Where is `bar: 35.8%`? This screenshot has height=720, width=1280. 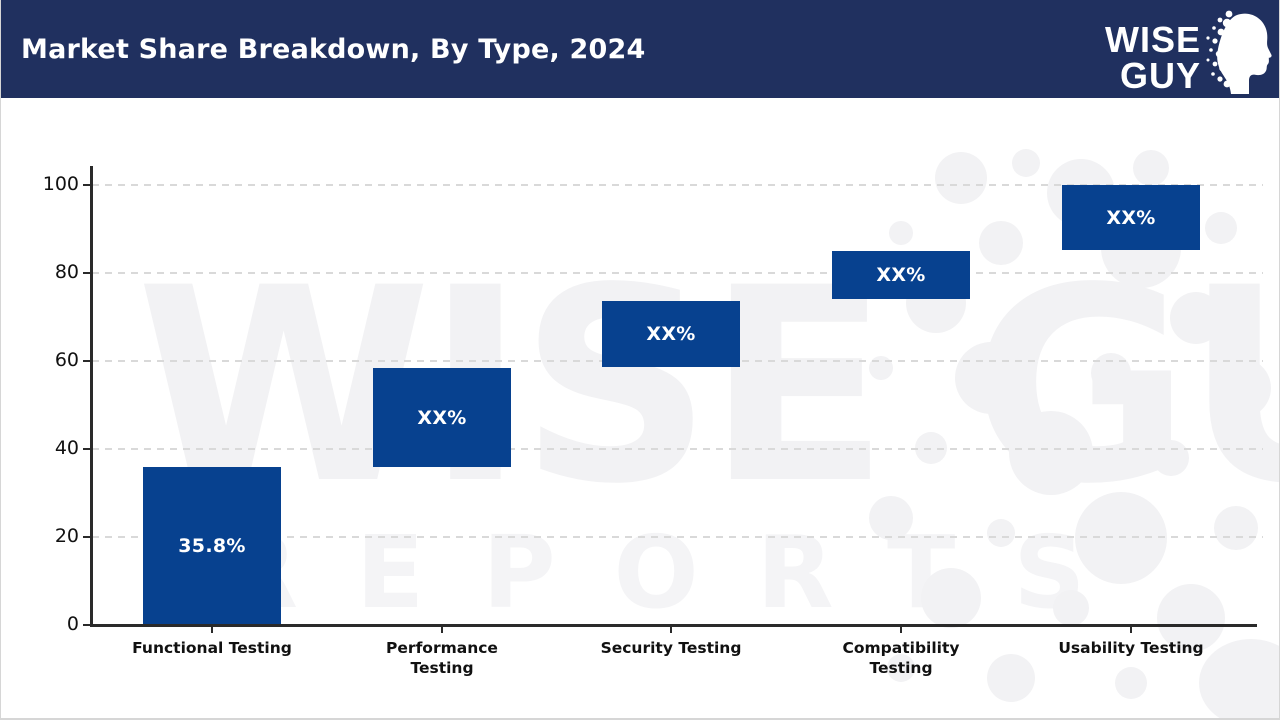 bar: 35.8% is located at coordinates (212, 546).